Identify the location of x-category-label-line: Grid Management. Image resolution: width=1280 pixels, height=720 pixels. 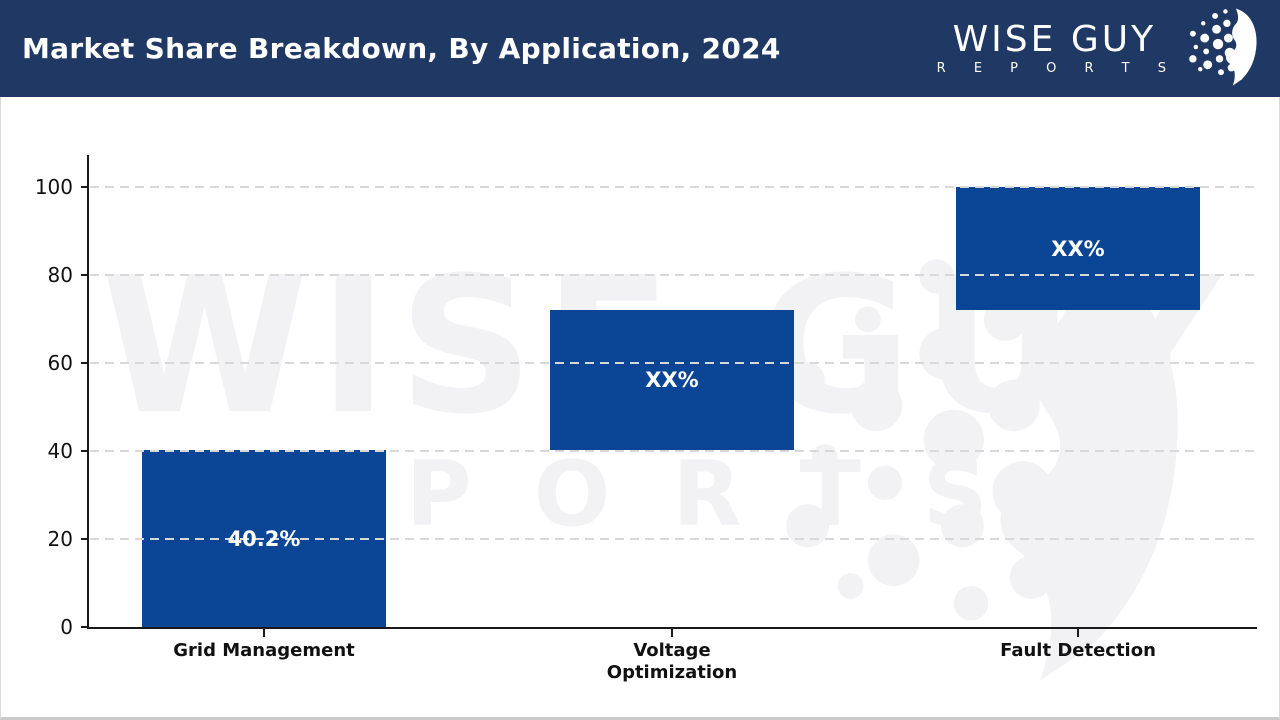
(264, 650).